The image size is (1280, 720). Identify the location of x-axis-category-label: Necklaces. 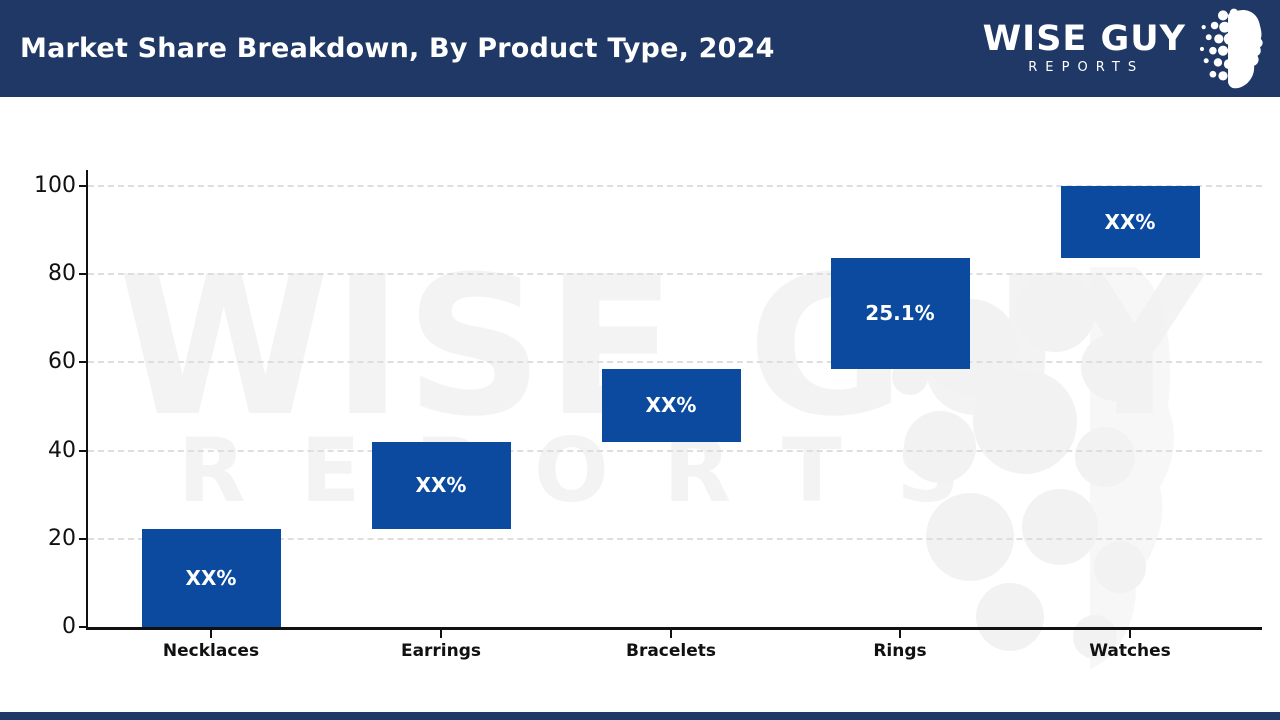
(211, 651).